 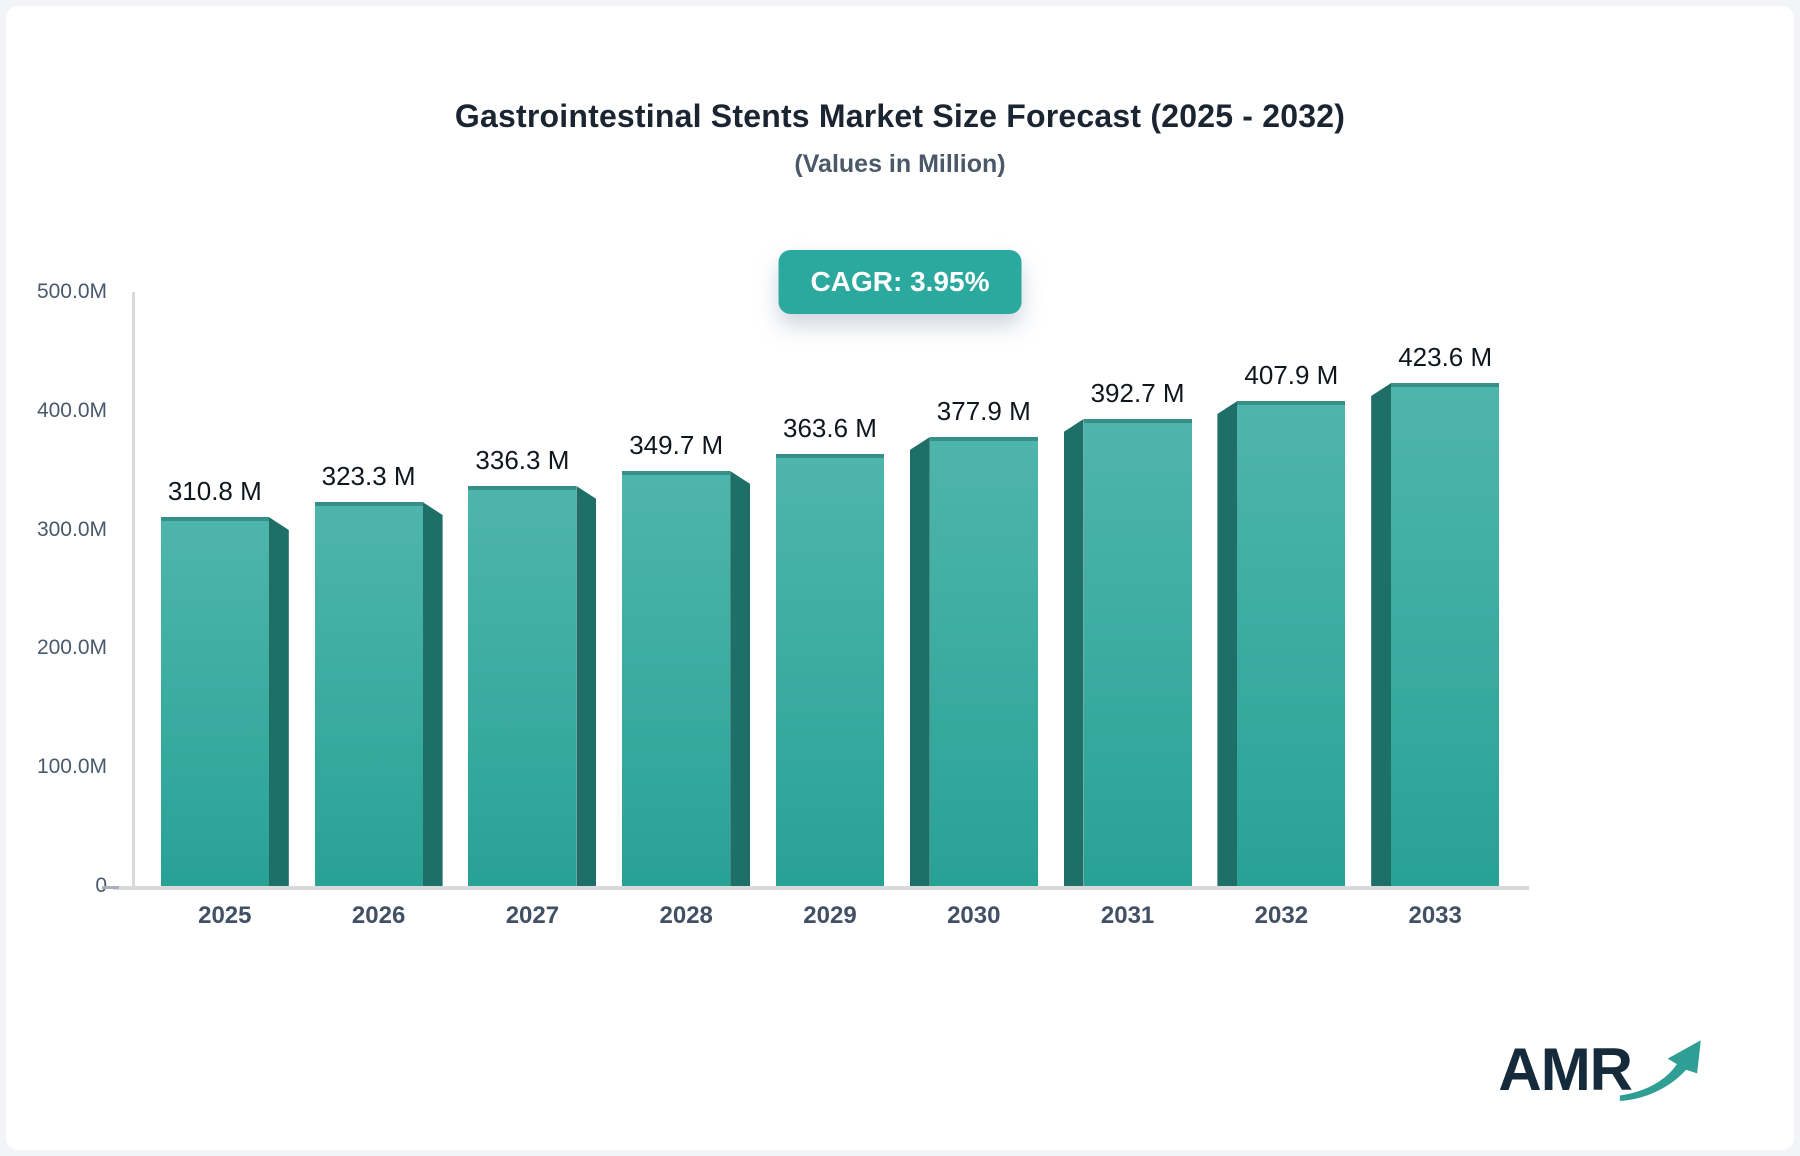 I want to click on bar-2025: 310.8 M, so click(x=214, y=681).